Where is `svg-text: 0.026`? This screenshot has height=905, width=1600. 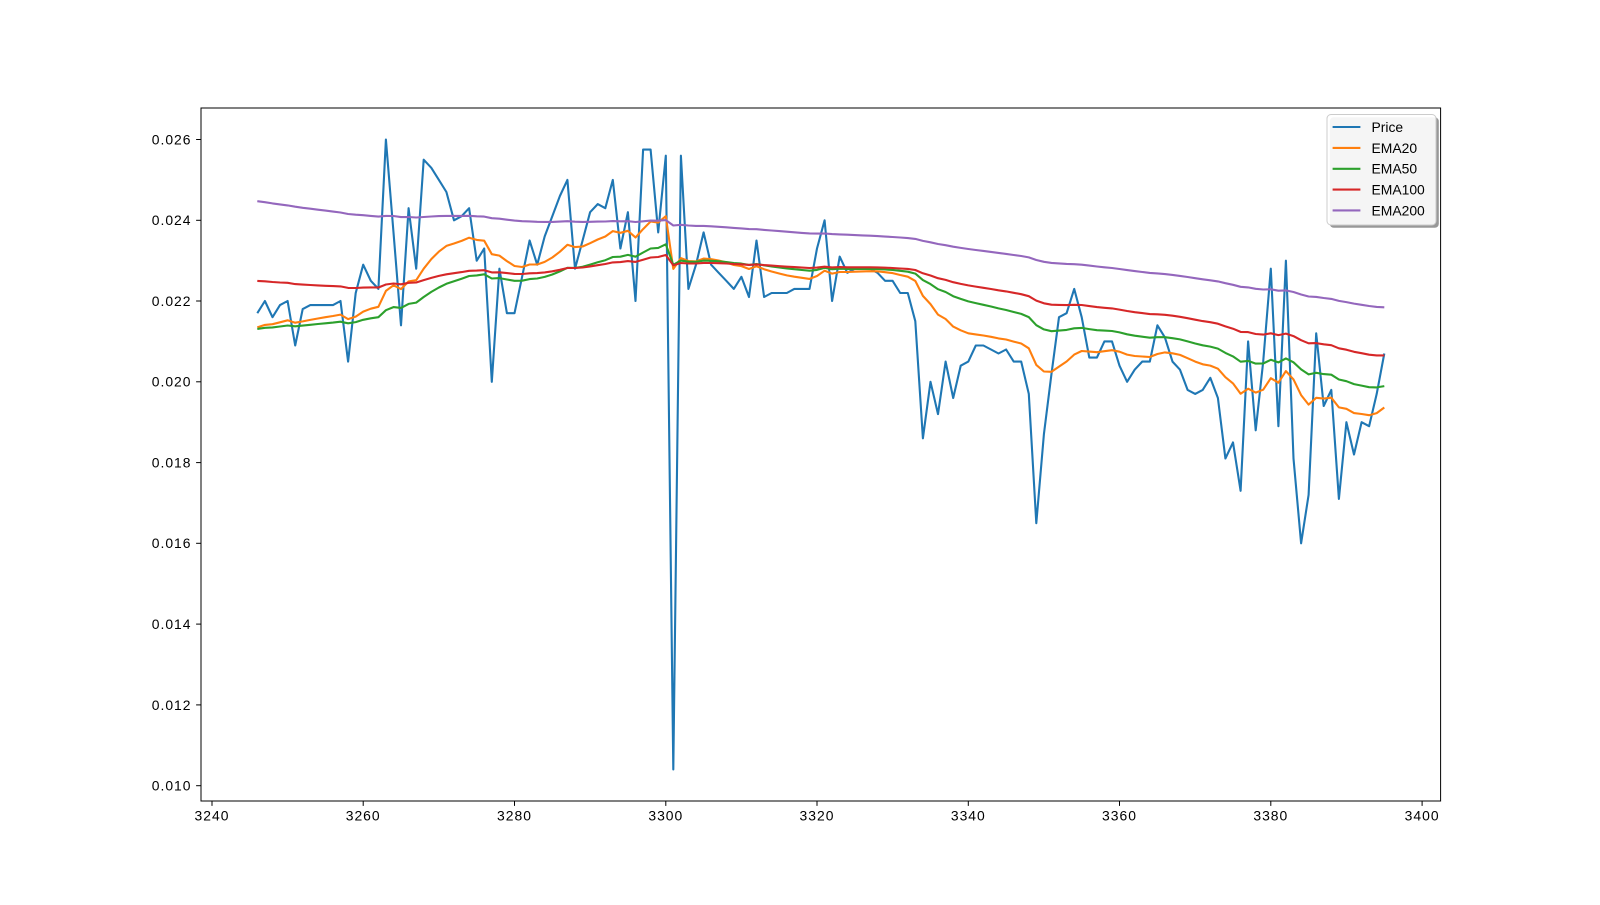 svg-text: 0.026 is located at coordinates (172, 139).